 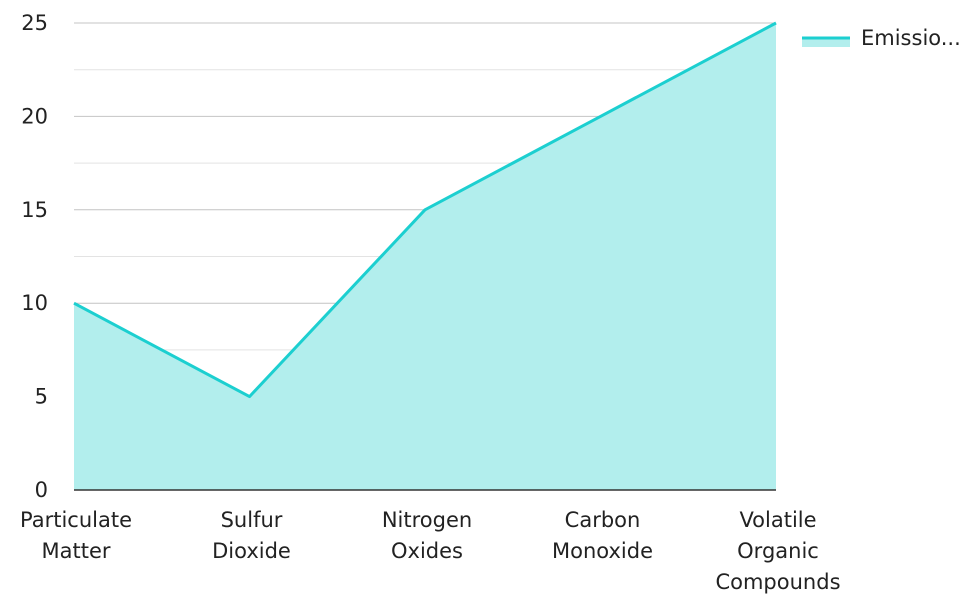 What do you see at coordinates (602, 535) in the screenshot?
I see `x-tick-label: Carbon Monoxide` at bounding box center [602, 535].